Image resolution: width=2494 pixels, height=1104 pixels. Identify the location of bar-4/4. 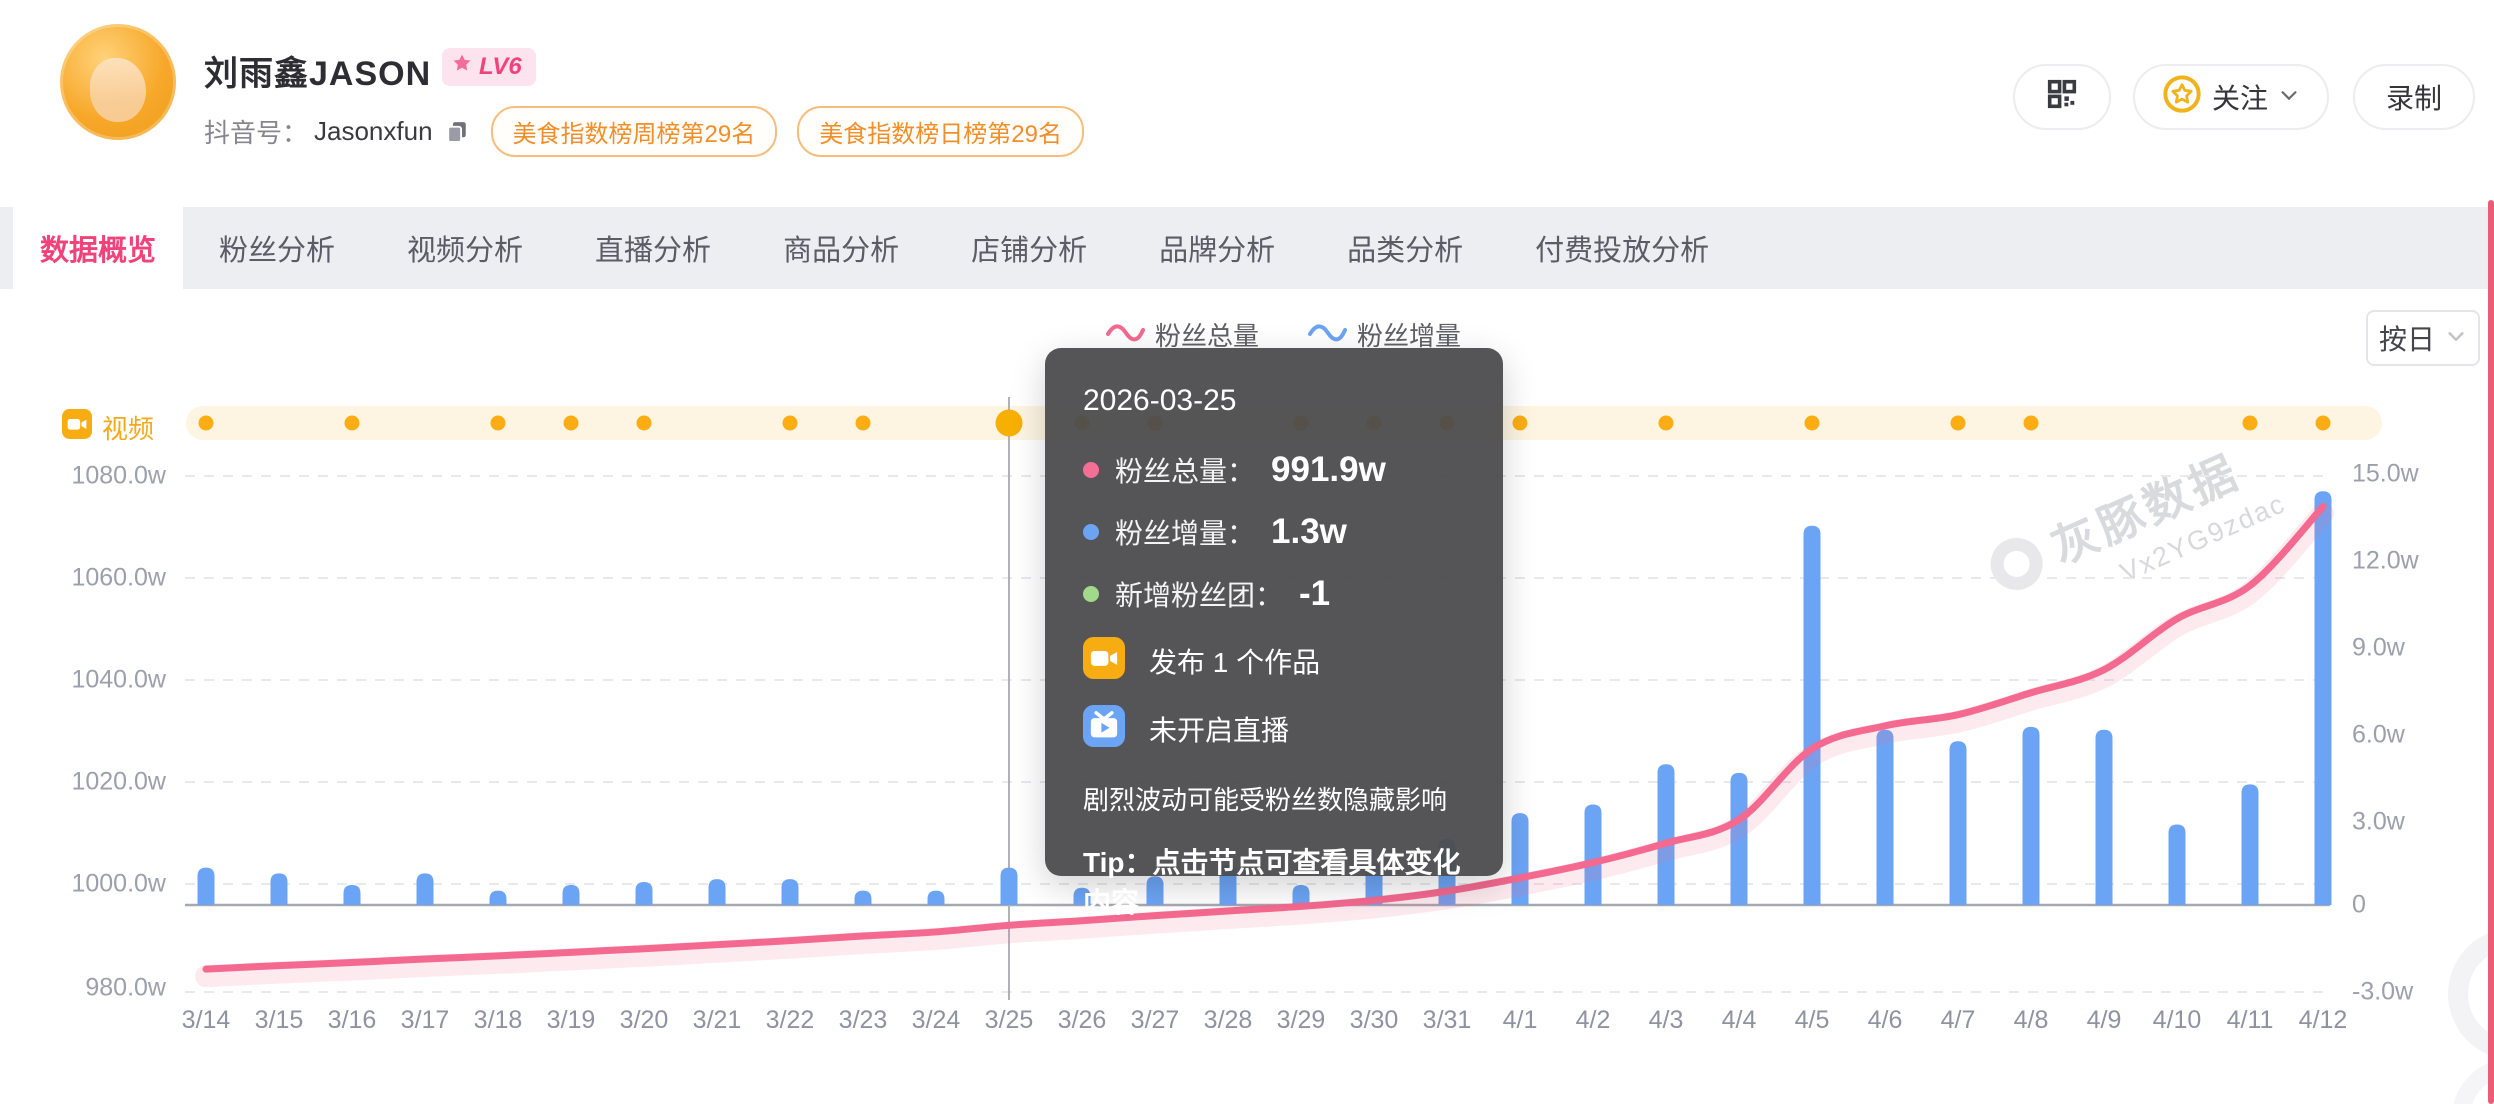
(1739, 838).